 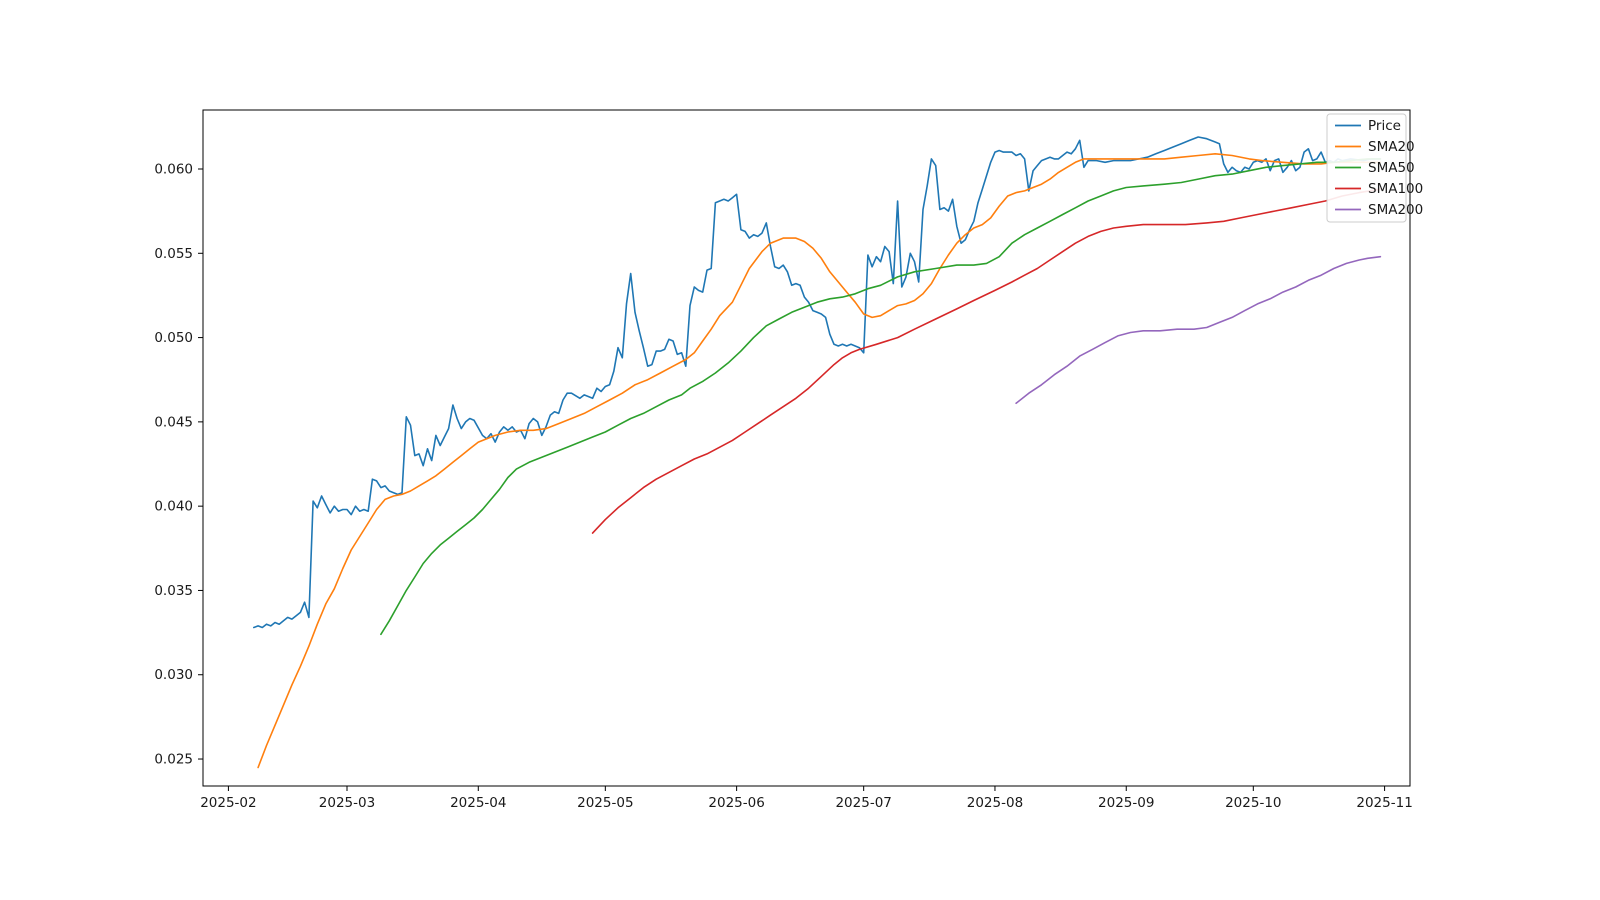 I want to click on legend-label: SMA20, so click(x=1391, y=147).